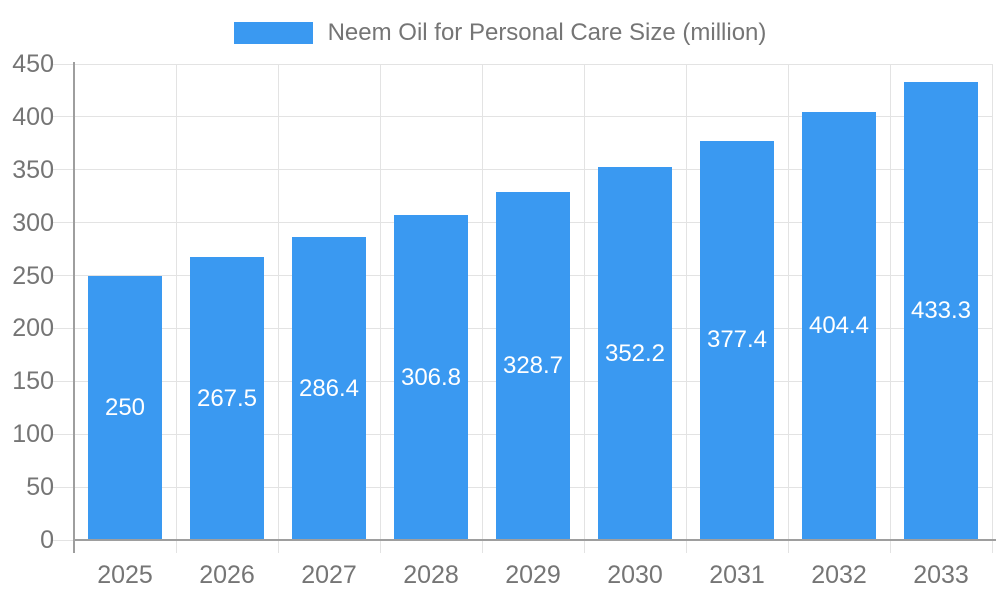  What do you see at coordinates (33, 116) in the screenshot?
I see `y-axis-label: 400` at bounding box center [33, 116].